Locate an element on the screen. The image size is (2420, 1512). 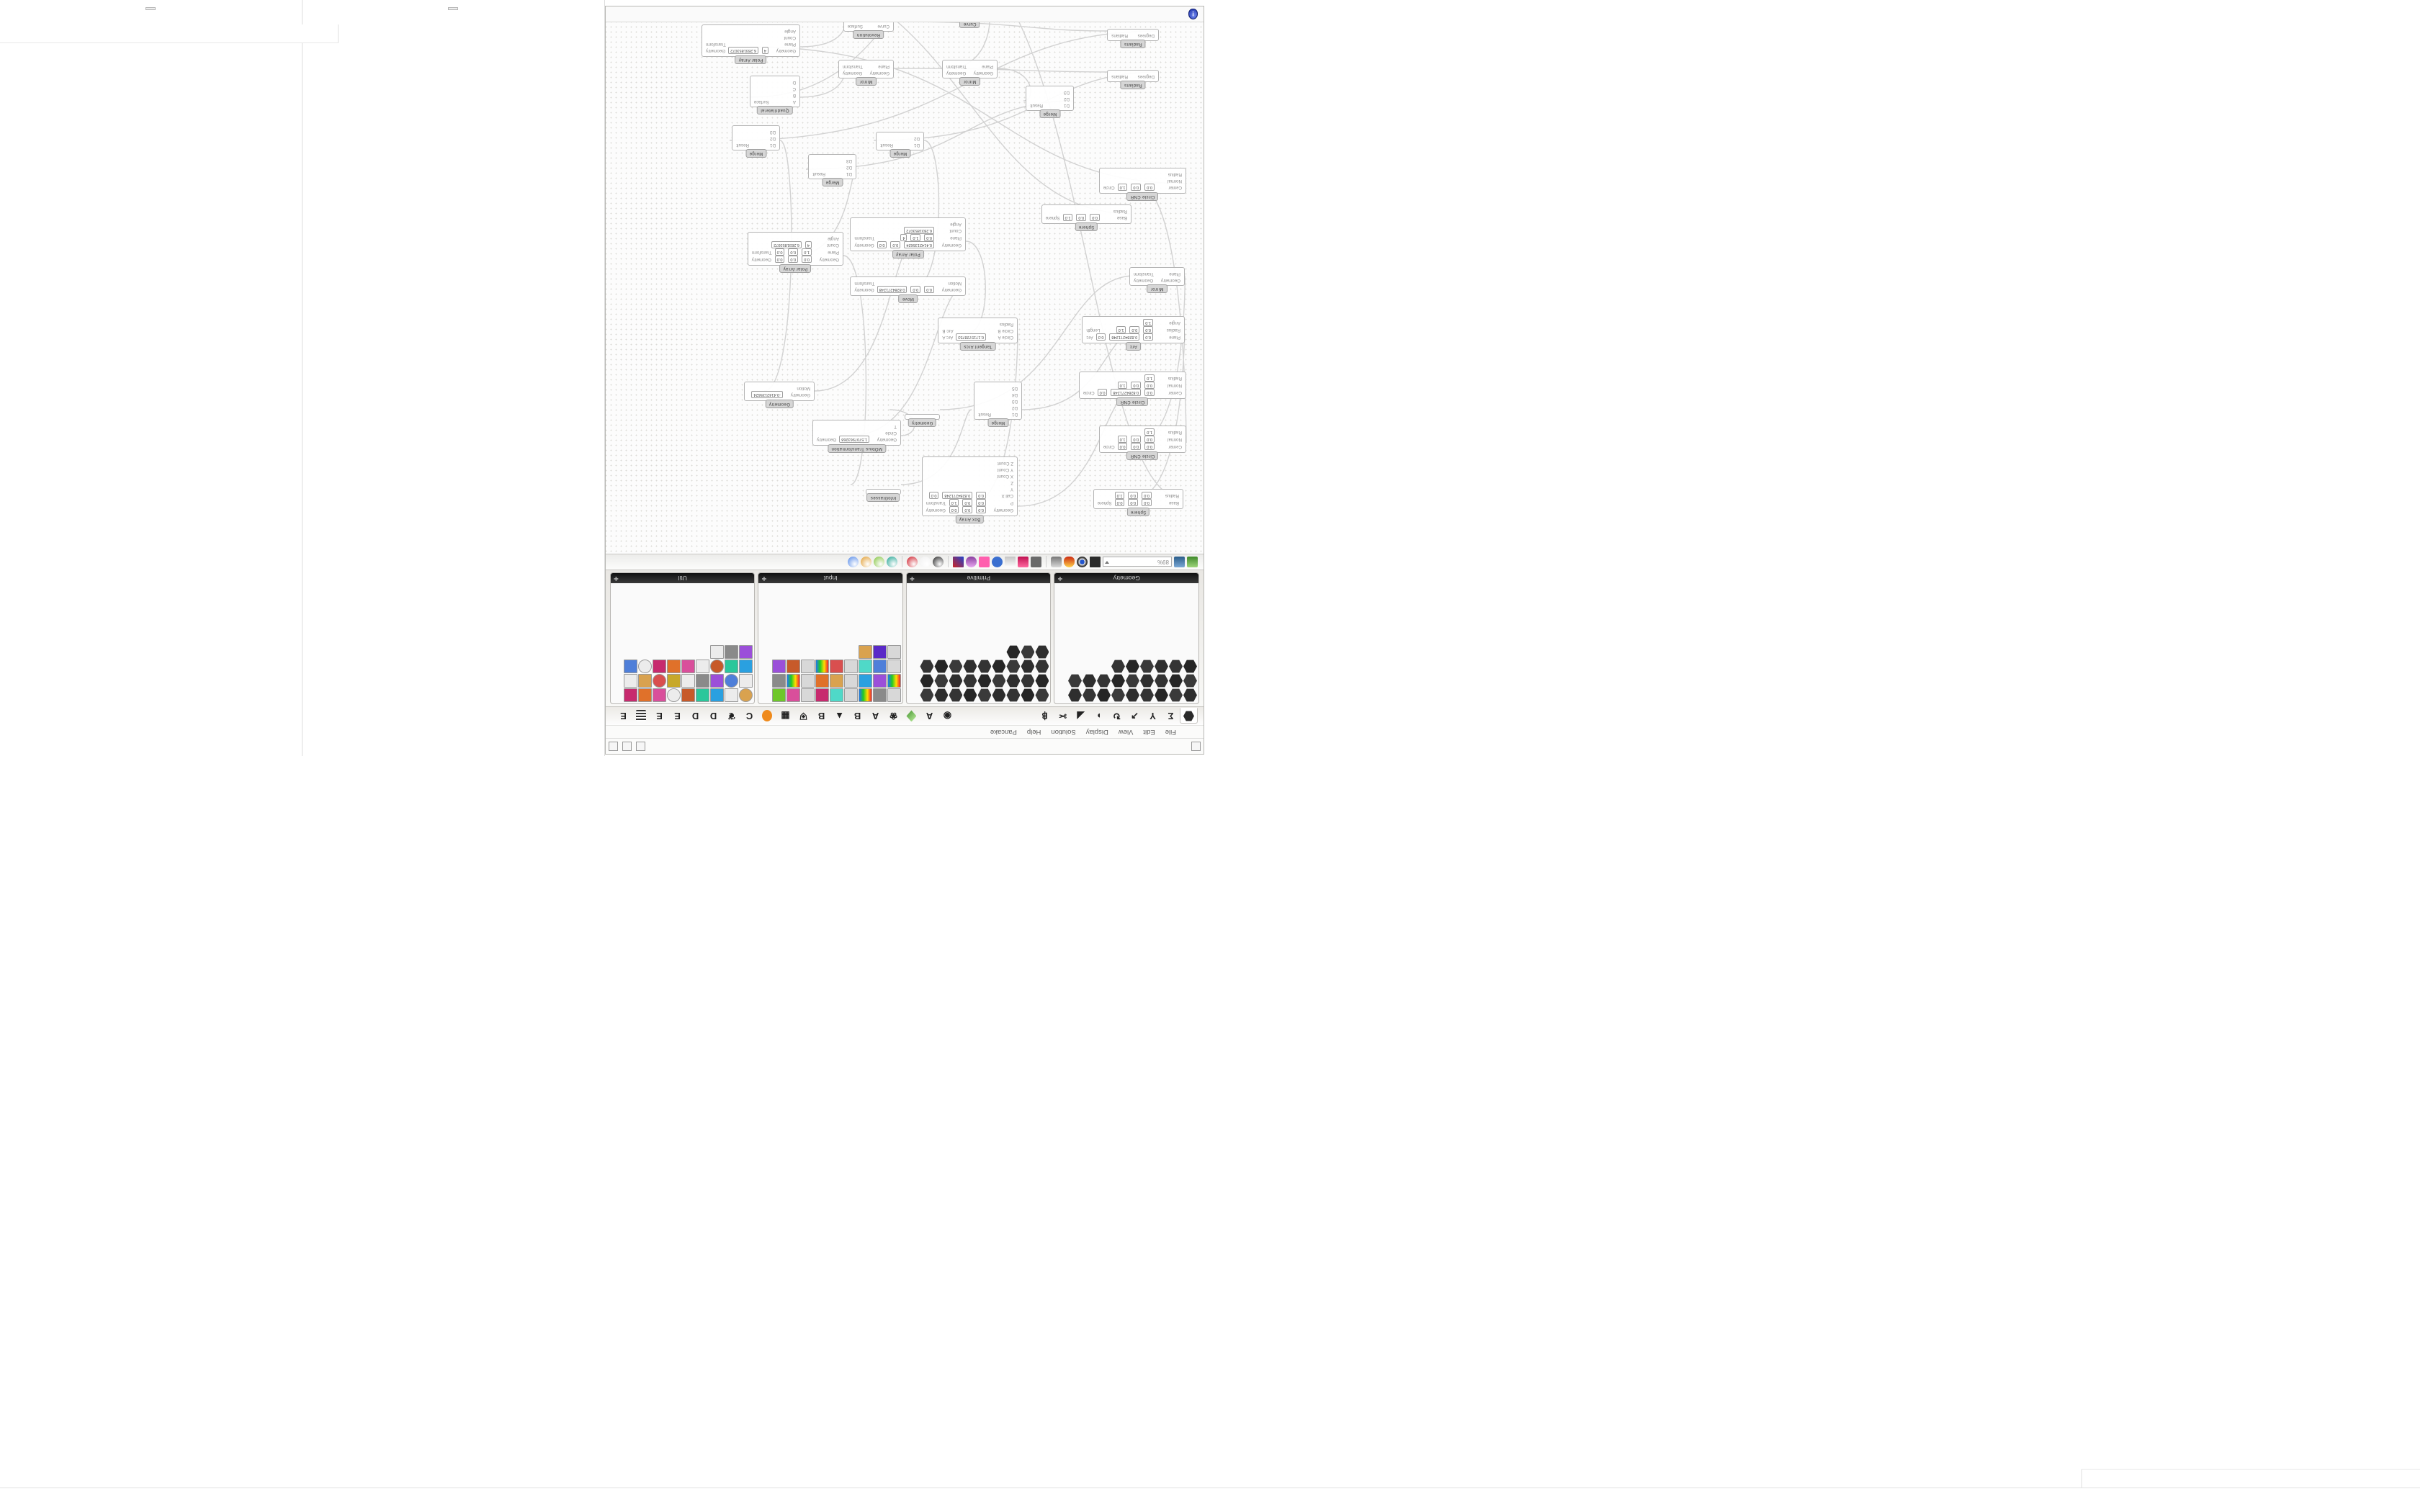
color-sphere-icon is located at coordinates (853, 562).